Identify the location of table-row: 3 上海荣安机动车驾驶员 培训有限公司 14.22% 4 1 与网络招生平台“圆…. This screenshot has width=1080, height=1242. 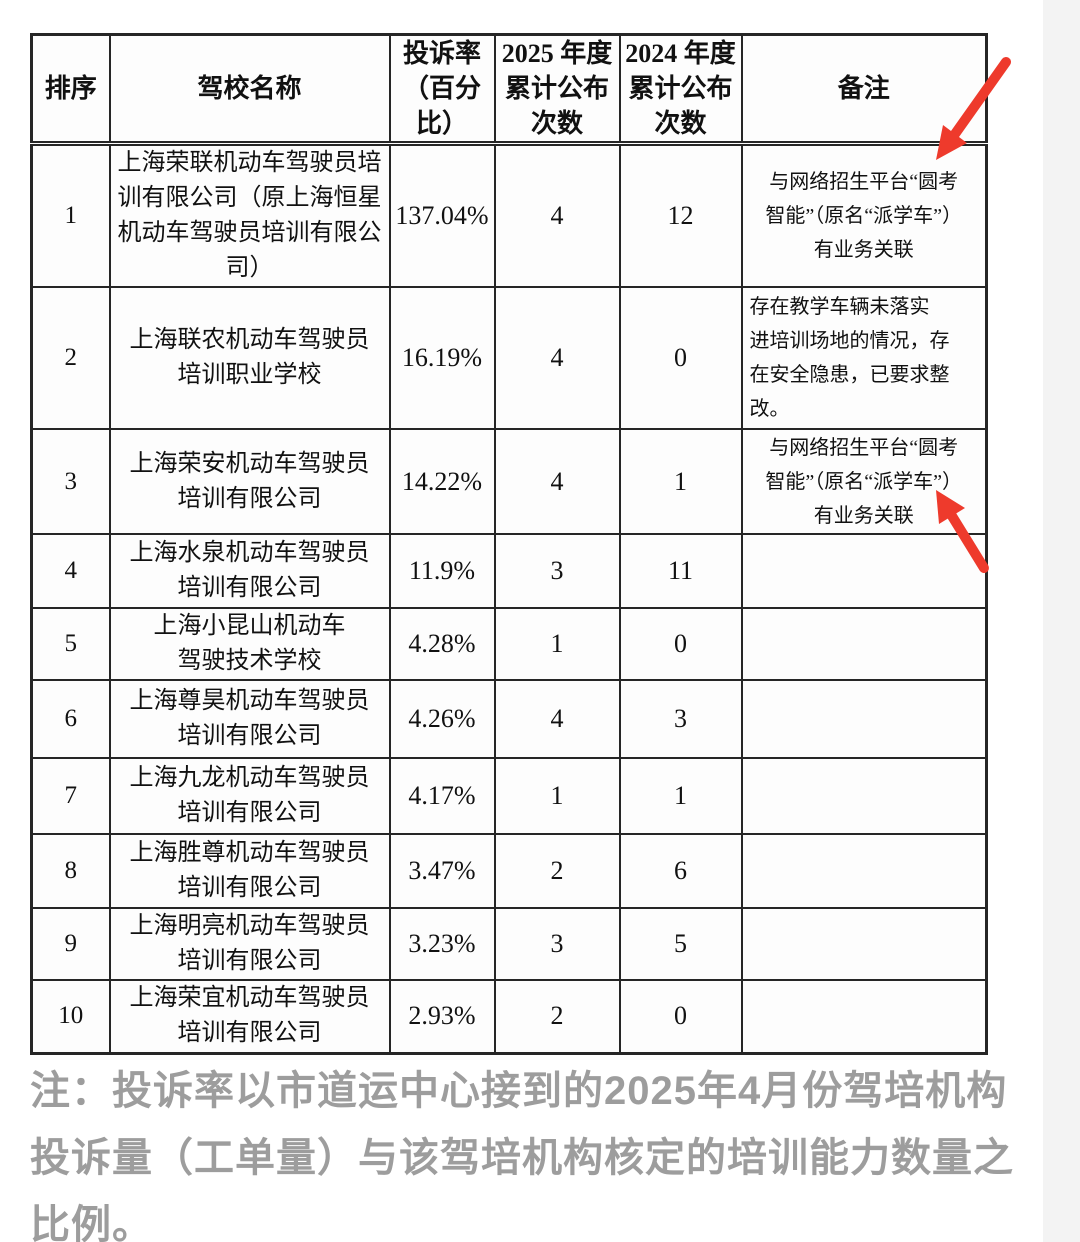
(509, 481).